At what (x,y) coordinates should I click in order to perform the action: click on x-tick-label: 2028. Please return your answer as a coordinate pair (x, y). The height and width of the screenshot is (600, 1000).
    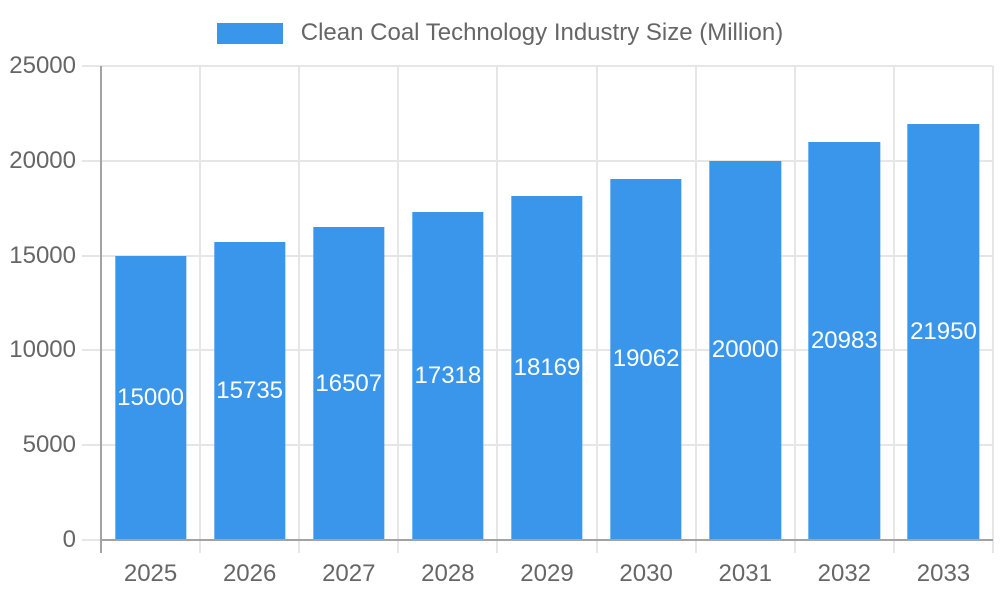
    Looking at the image, I should click on (448, 573).